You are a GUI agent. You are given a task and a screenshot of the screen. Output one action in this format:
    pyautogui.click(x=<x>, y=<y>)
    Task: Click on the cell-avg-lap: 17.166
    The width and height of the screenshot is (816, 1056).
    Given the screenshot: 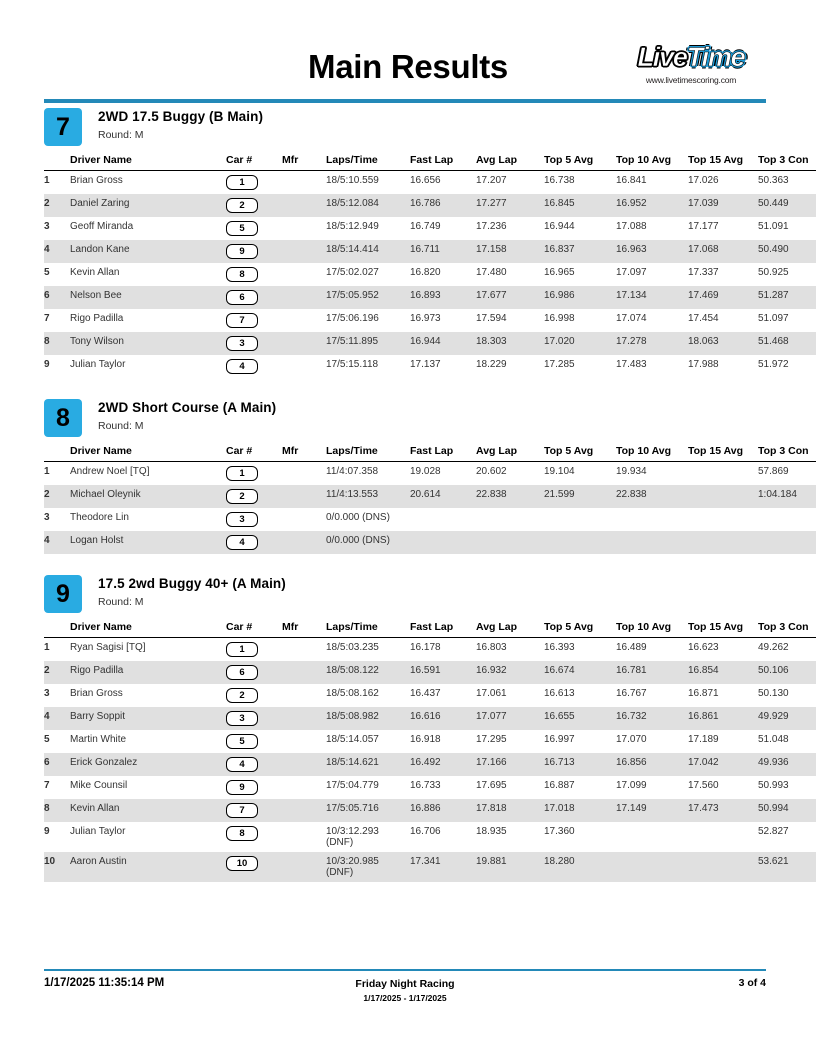 What is the action you would take?
    pyautogui.click(x=510, y=764)
    